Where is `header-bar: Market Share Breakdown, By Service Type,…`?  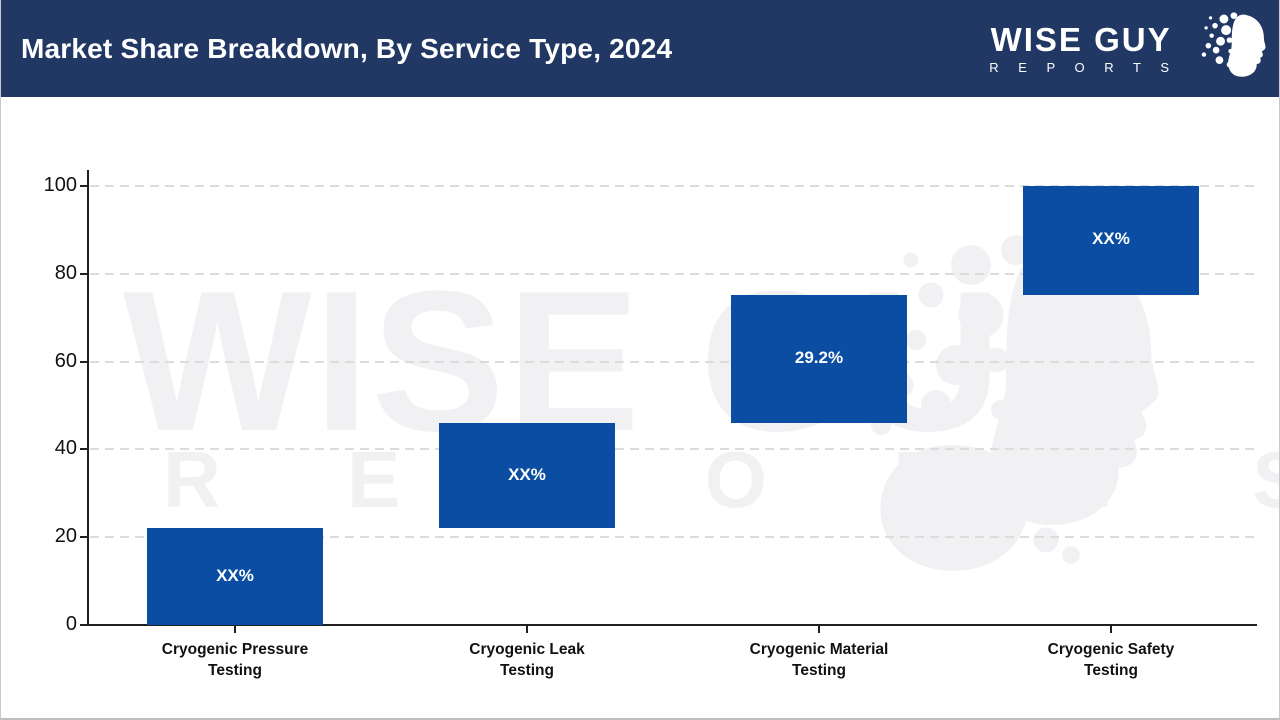 header-bar: Market Share Breakdown, By Service Type,… is located at coordinates (640, 48).